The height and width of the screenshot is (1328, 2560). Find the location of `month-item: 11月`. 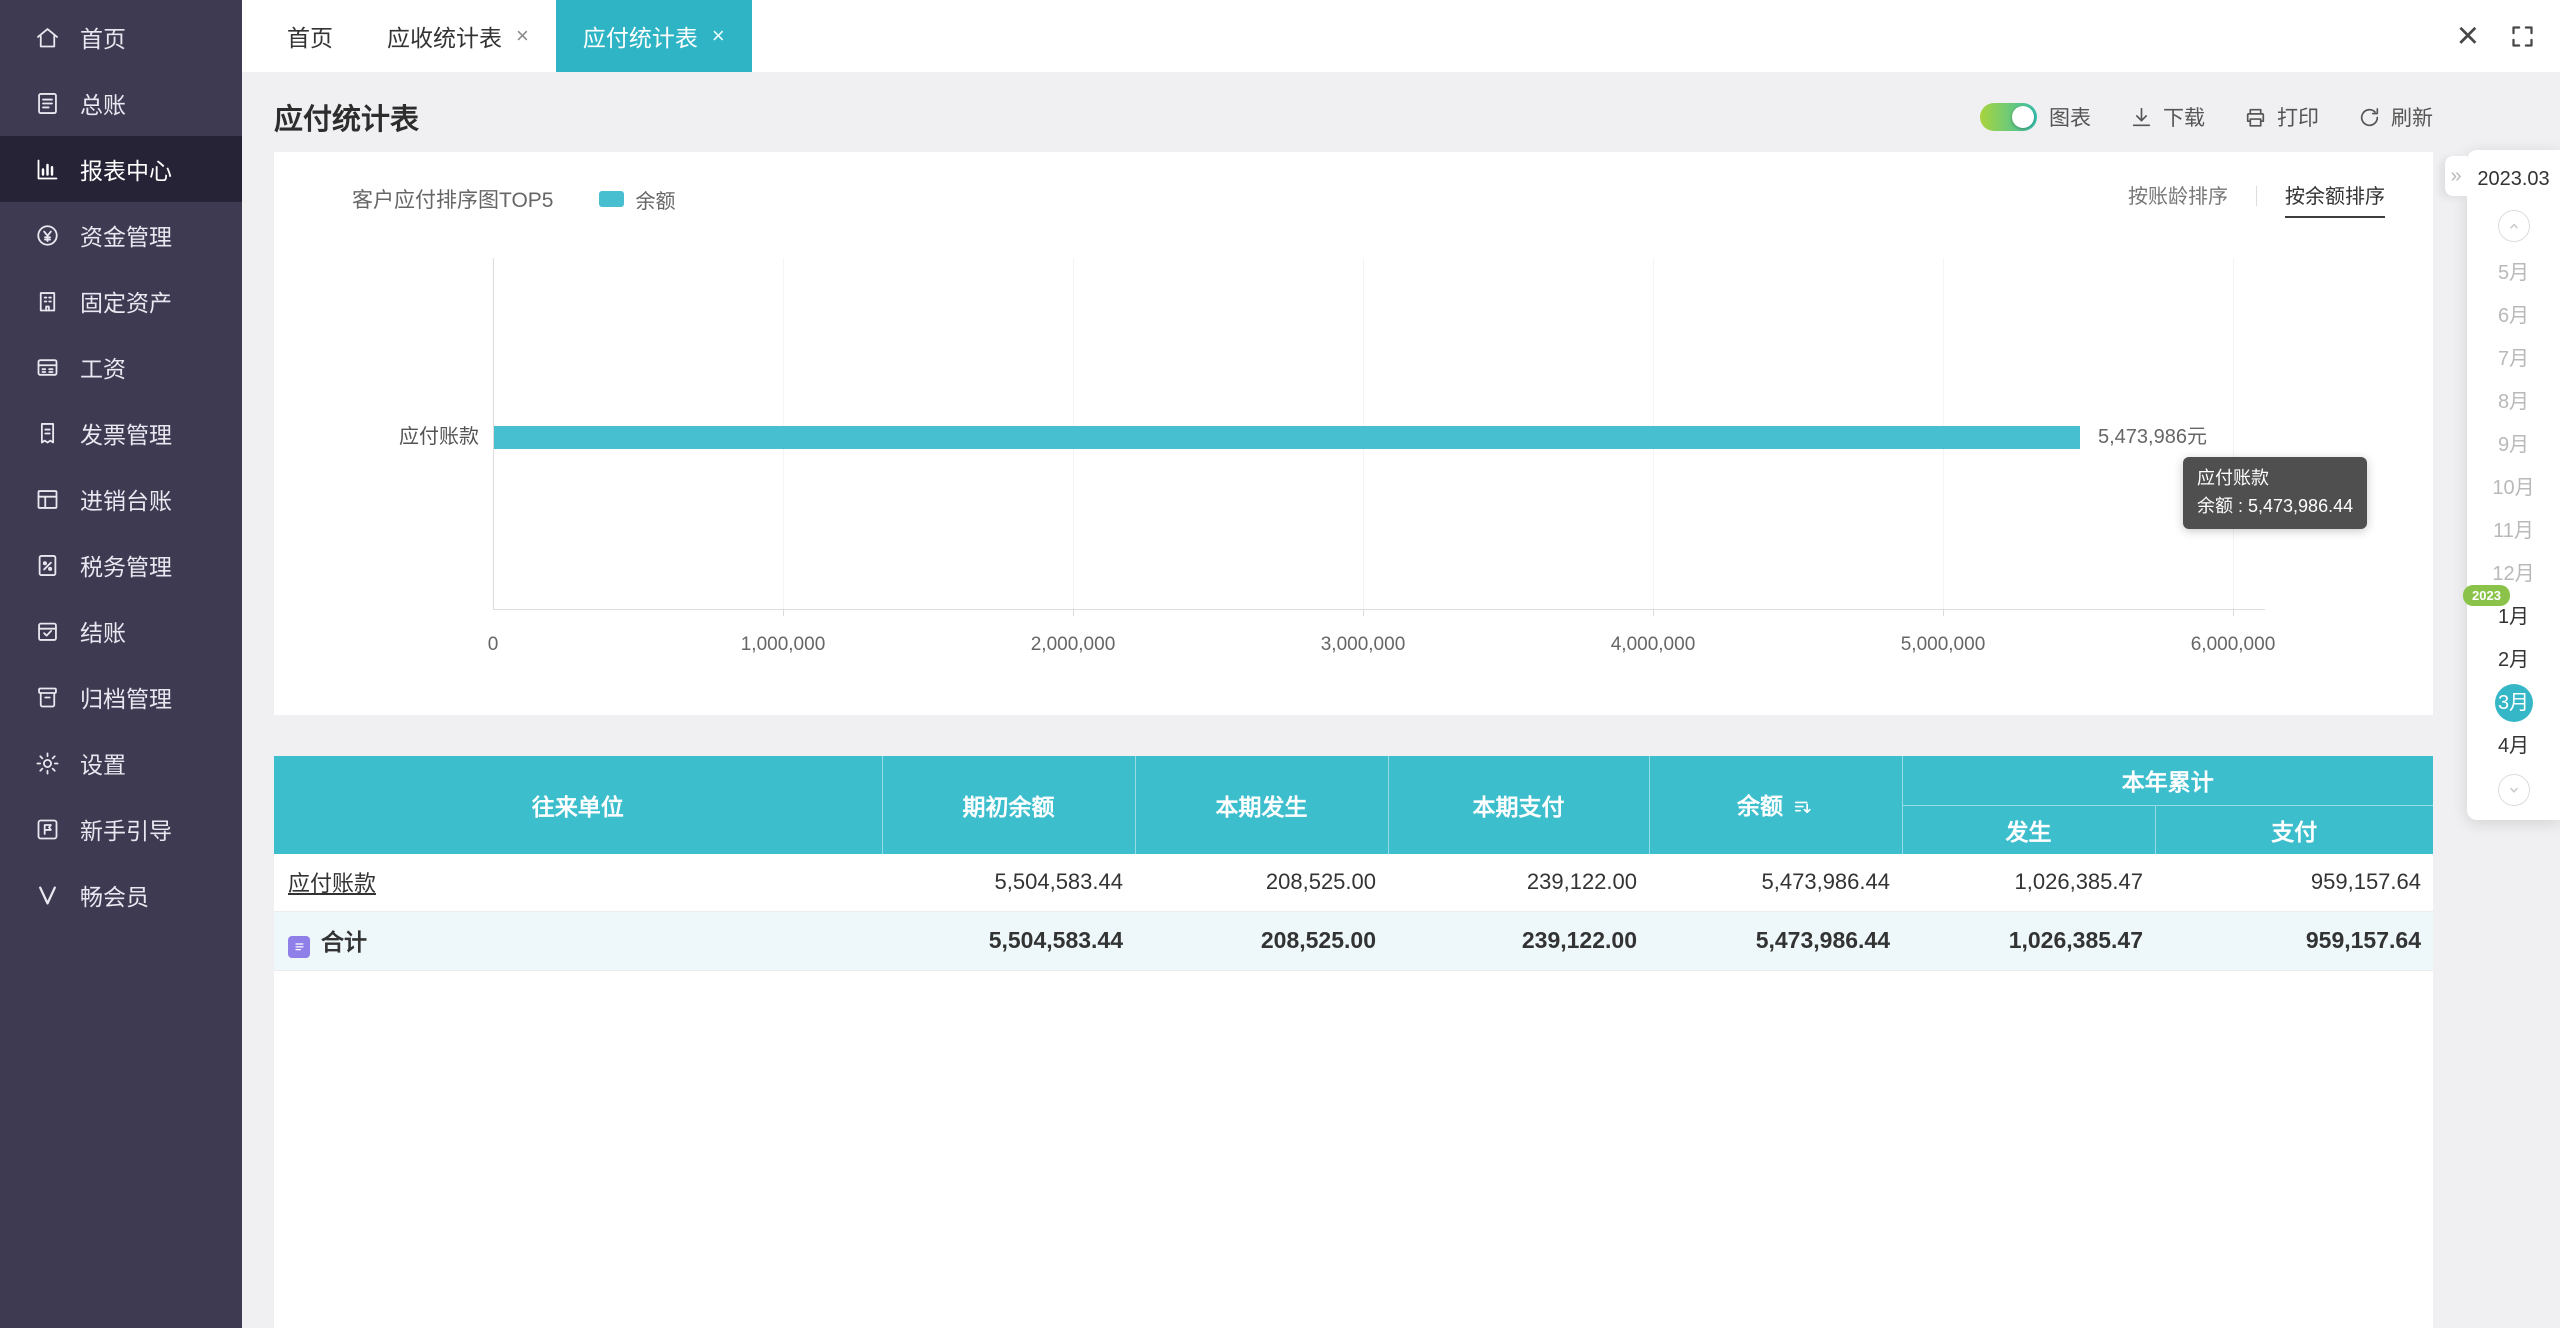

month-item: 11月 is located at coordinates (2513, 531).